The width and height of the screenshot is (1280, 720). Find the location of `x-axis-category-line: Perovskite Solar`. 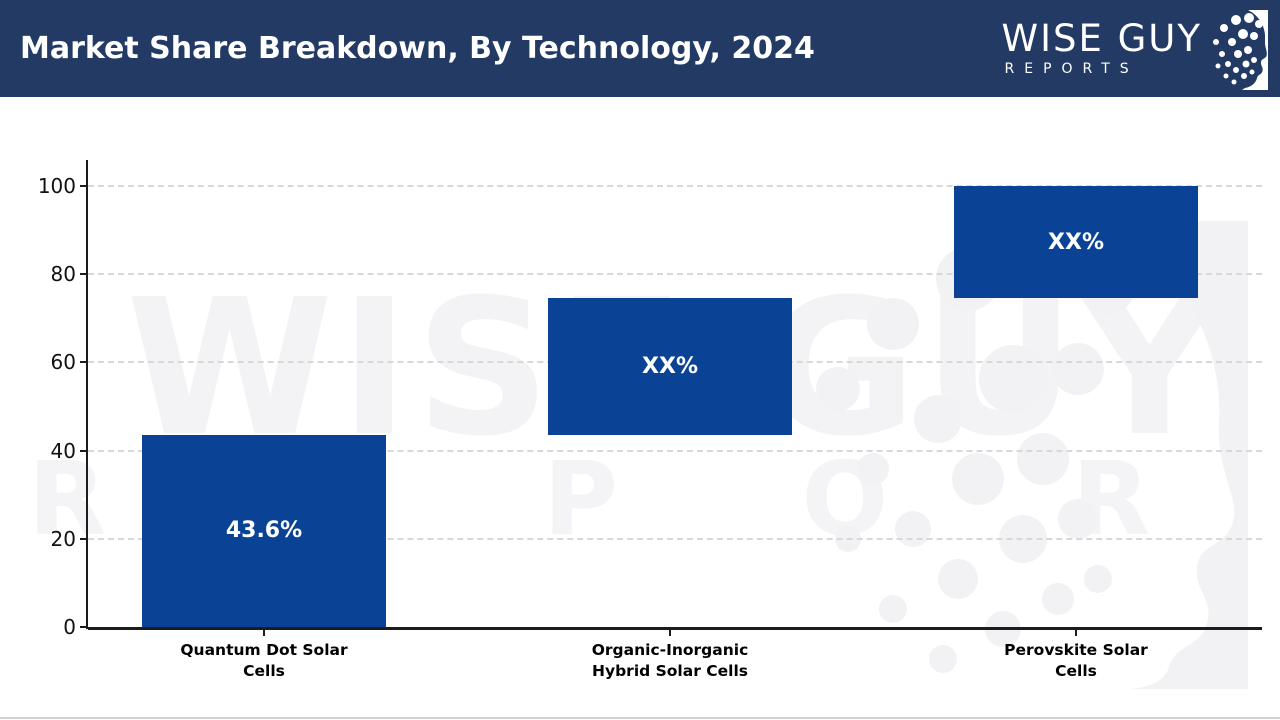

x-axis-category-line: Perovskite Solar is located at coordinates (1076, 650).